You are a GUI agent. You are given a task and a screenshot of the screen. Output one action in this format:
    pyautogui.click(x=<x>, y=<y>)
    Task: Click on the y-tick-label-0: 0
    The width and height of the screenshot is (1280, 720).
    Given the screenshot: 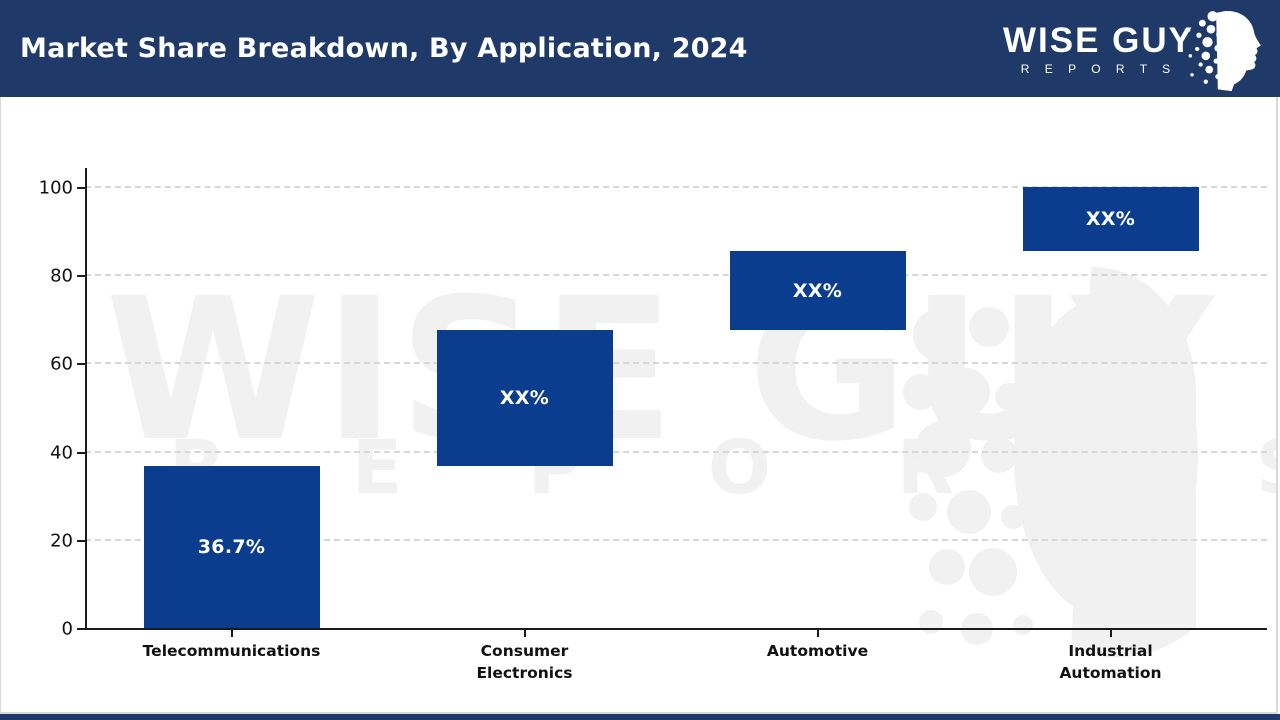 What is the action you would take?
    pyautogui.click(x=67, y=629)
    